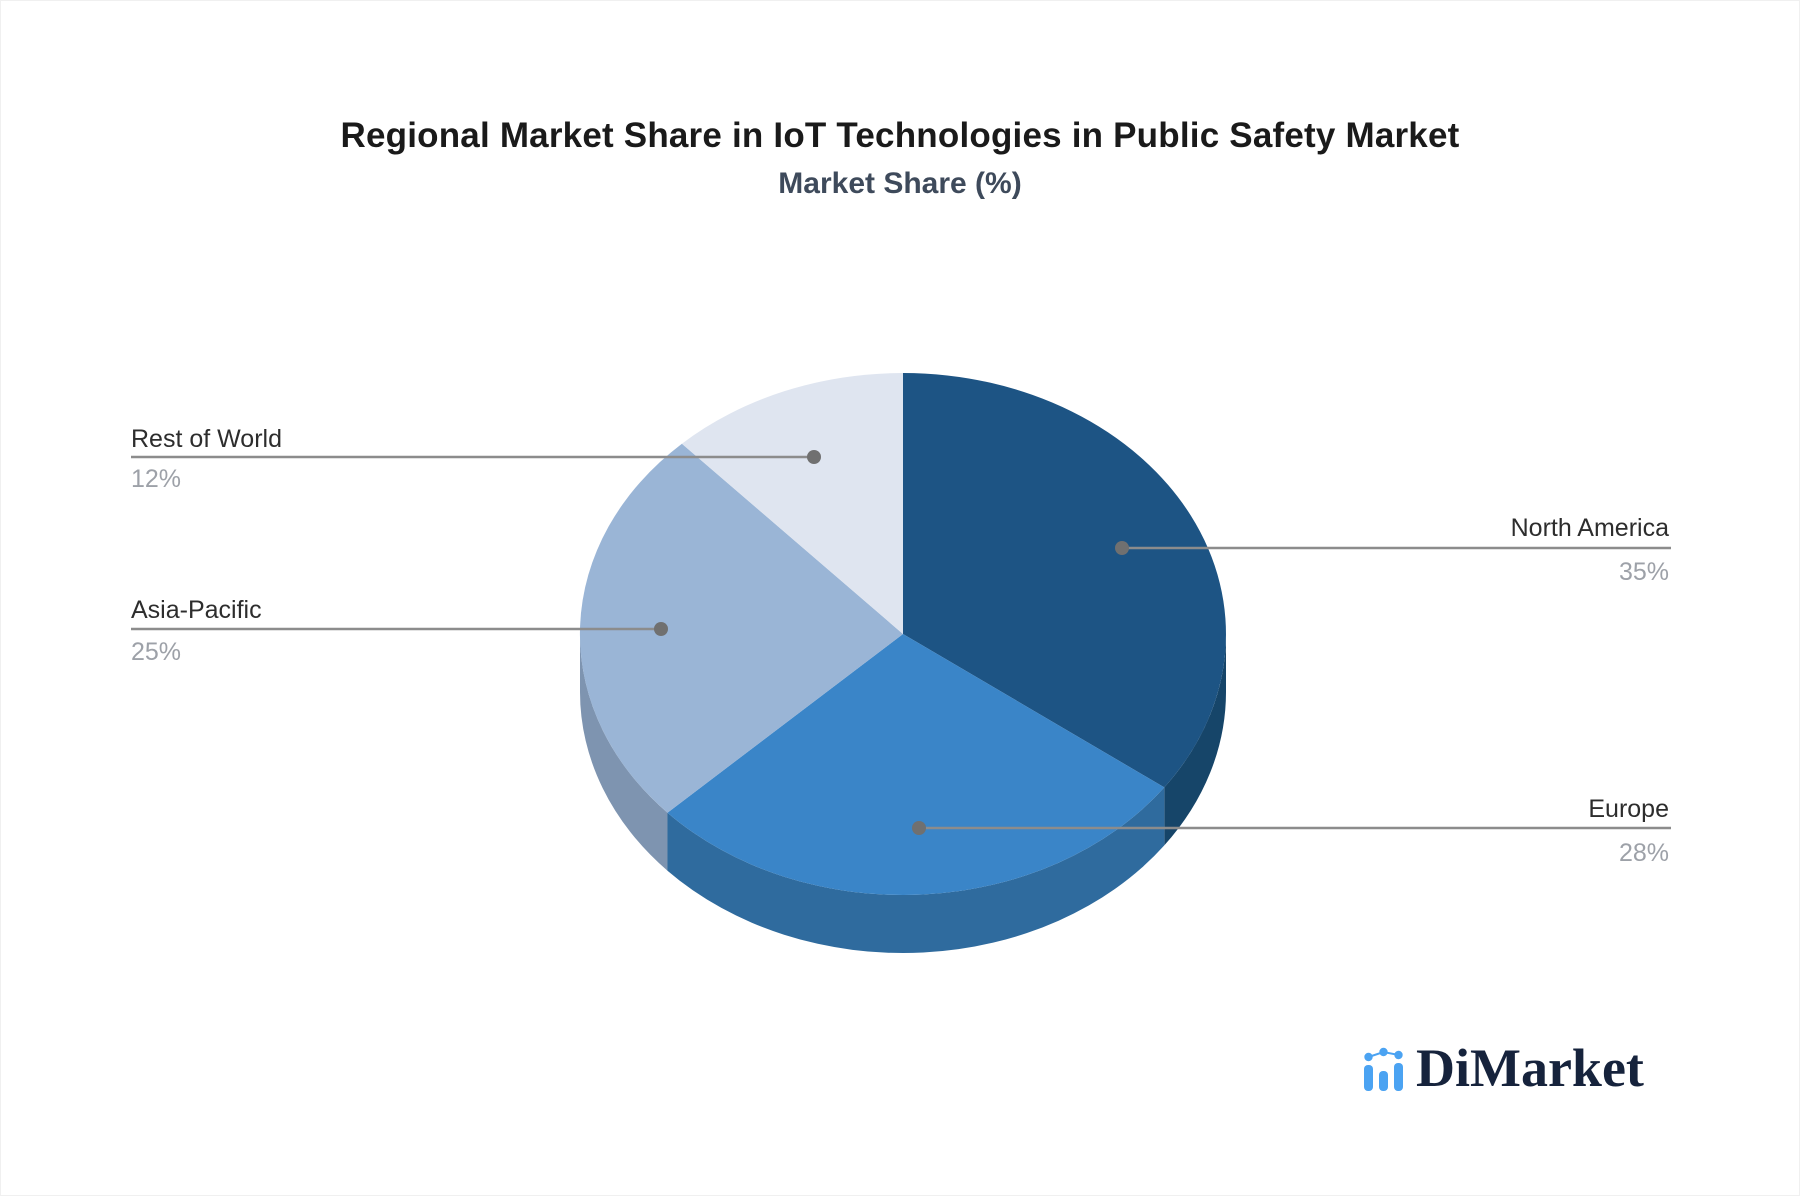 This screenshot has width=1800, height=1196. What do you see at coordinates (1530, 1068) in the screenshot?
I see `brand-name: DiMarket` at bounding box center [1530, 1068].